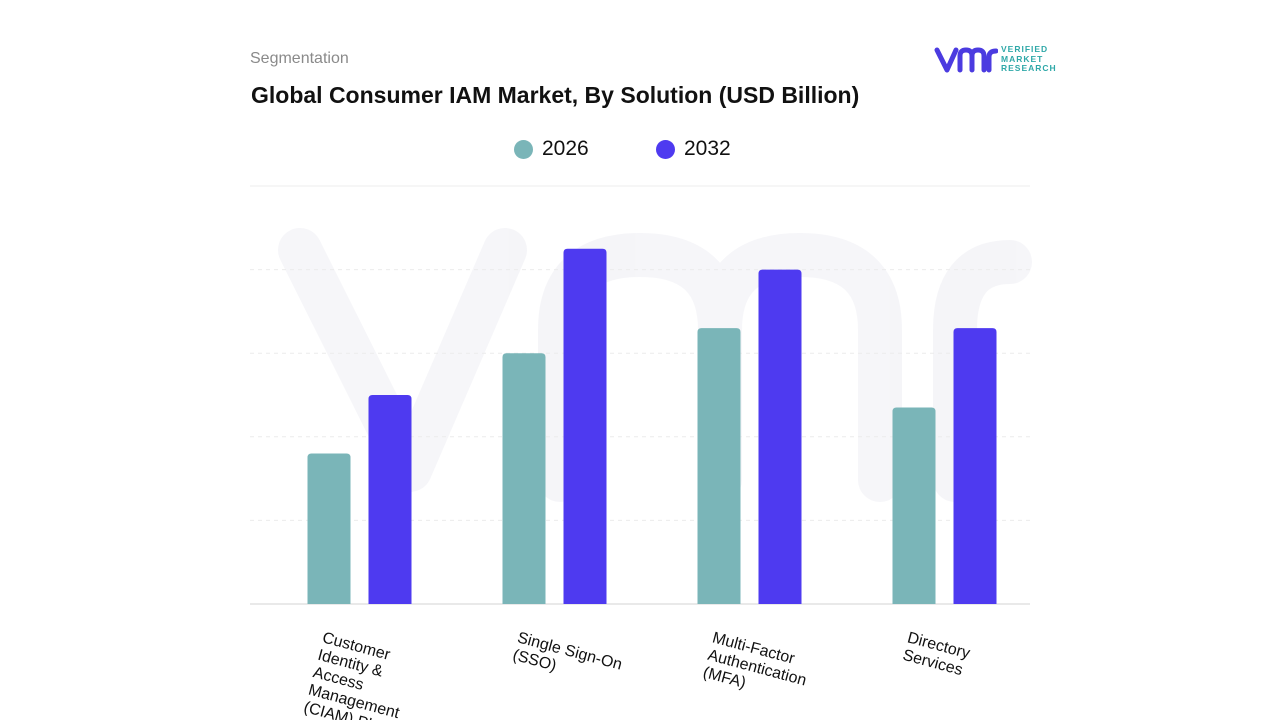 This screenshot has height=720, width=1280. What do you see at coordinates (1029, 68) in the screenshot?
I see `logo-line-research: RESEARCH` at bounding box center [1029, 68].